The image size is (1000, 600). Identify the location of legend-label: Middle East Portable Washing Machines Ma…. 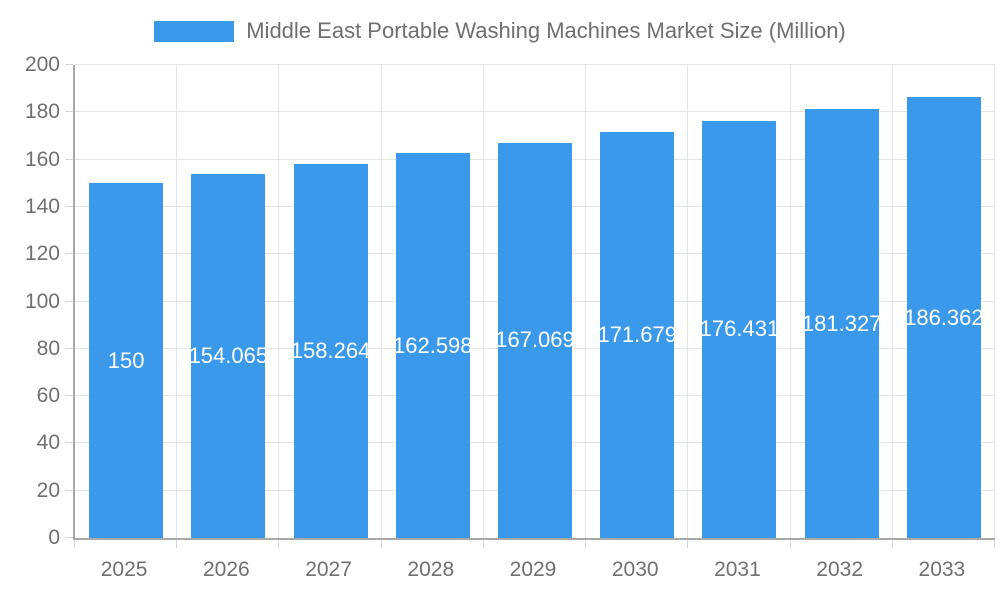
(546, 30).